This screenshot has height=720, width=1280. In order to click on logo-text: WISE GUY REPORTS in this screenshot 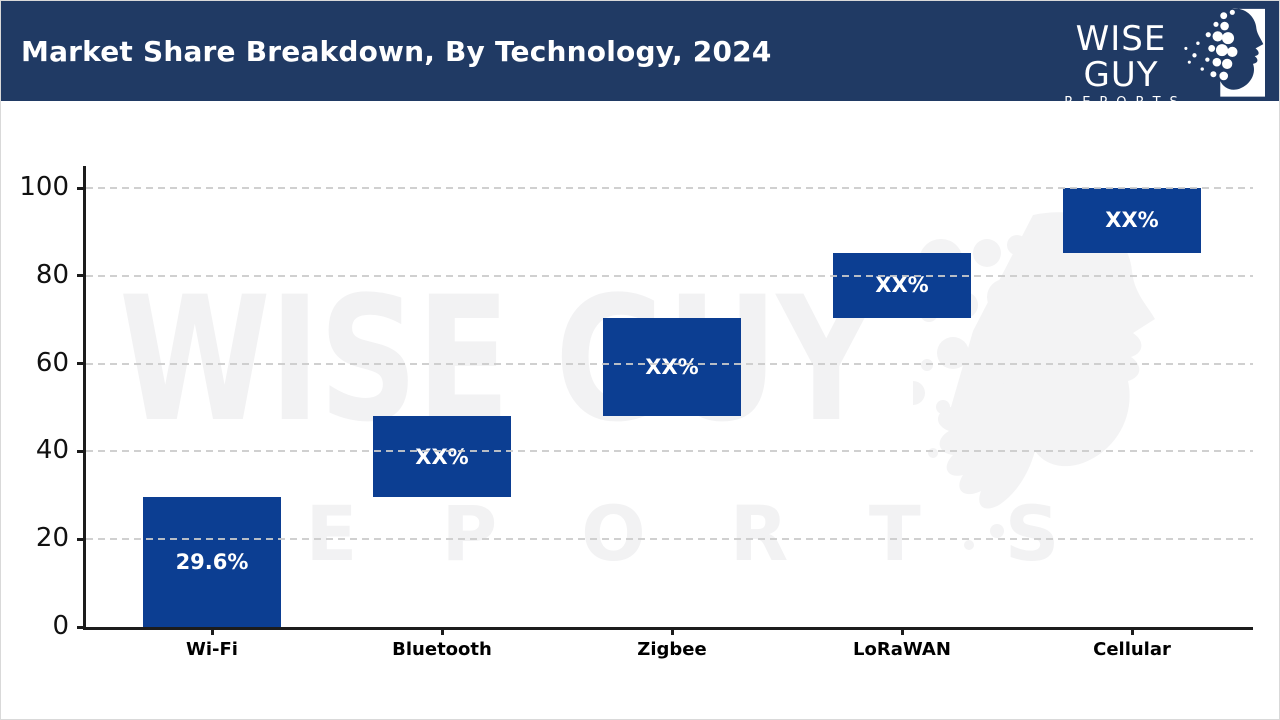, I will do `click(1121, 65)`.